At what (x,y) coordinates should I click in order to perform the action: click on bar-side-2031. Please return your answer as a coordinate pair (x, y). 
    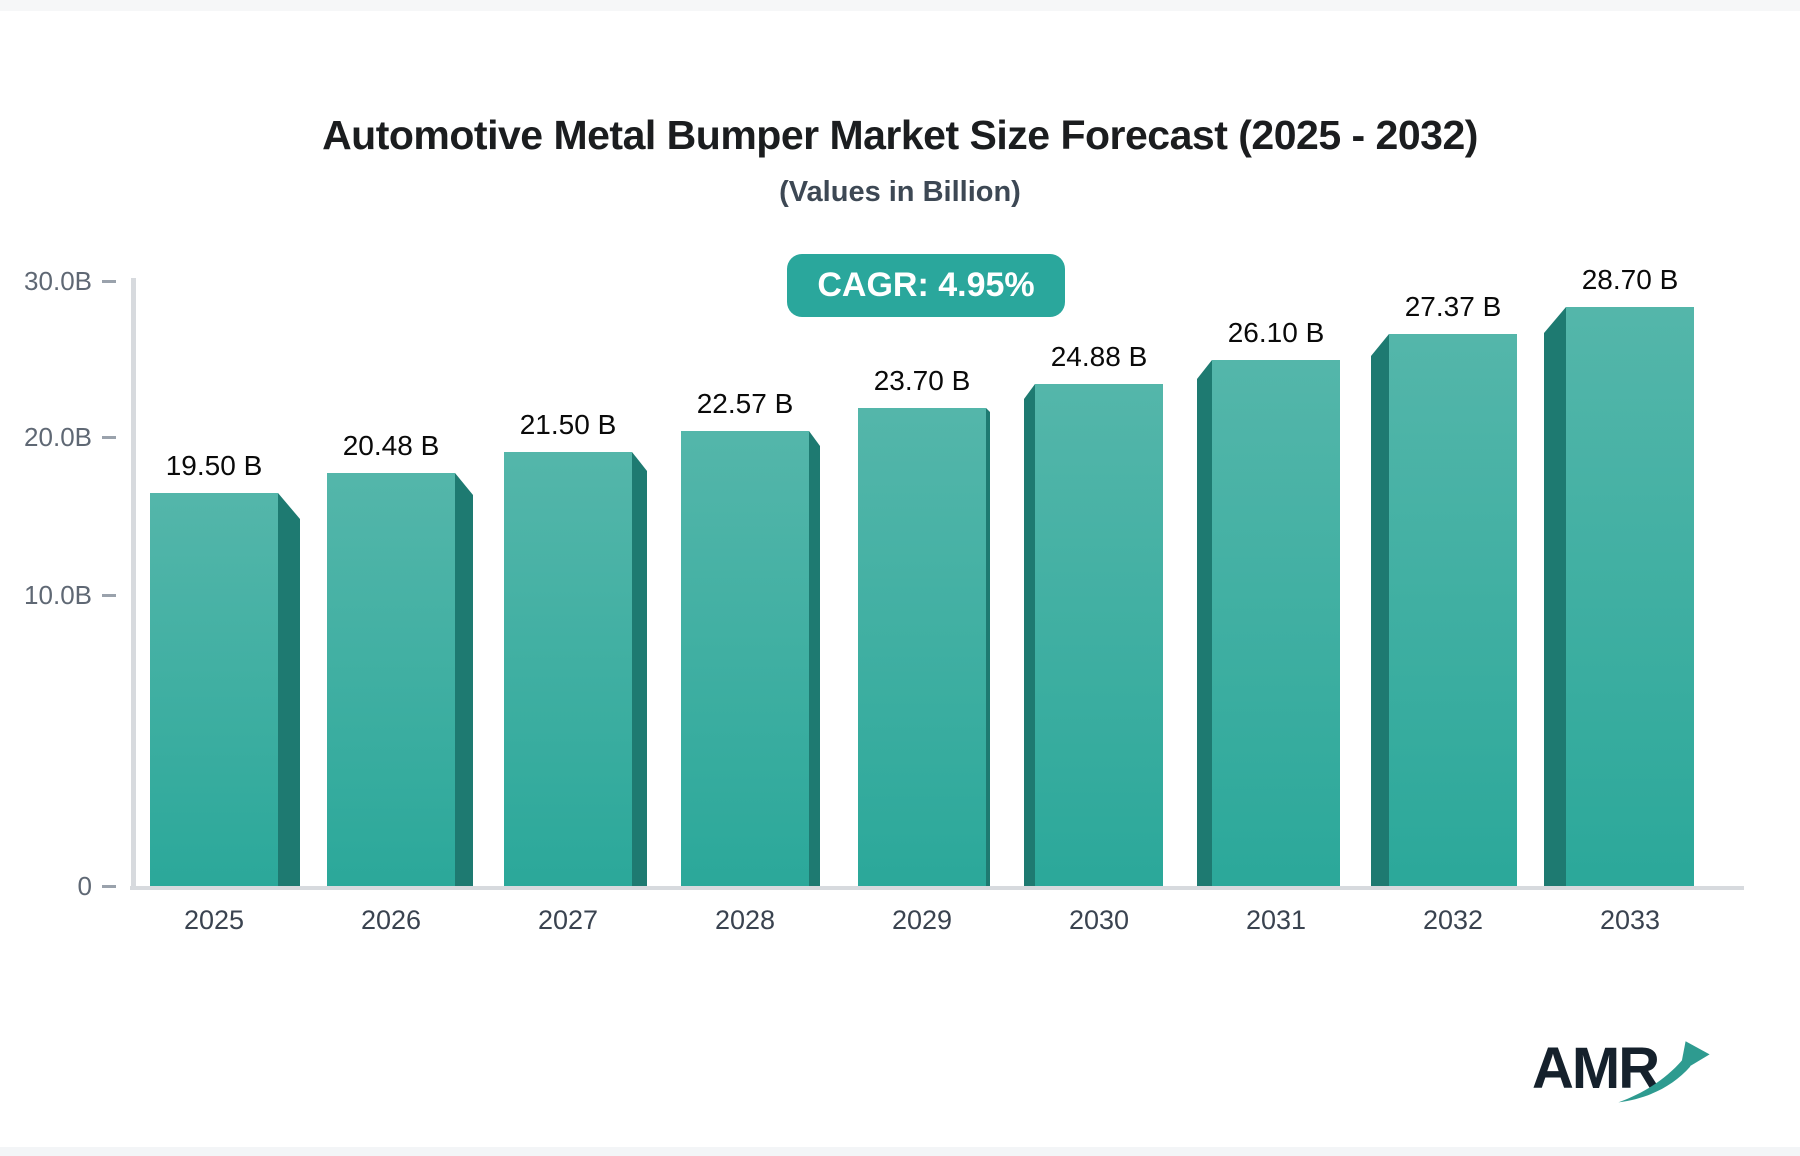
    Looking at the image, I should click on (1204, 623).